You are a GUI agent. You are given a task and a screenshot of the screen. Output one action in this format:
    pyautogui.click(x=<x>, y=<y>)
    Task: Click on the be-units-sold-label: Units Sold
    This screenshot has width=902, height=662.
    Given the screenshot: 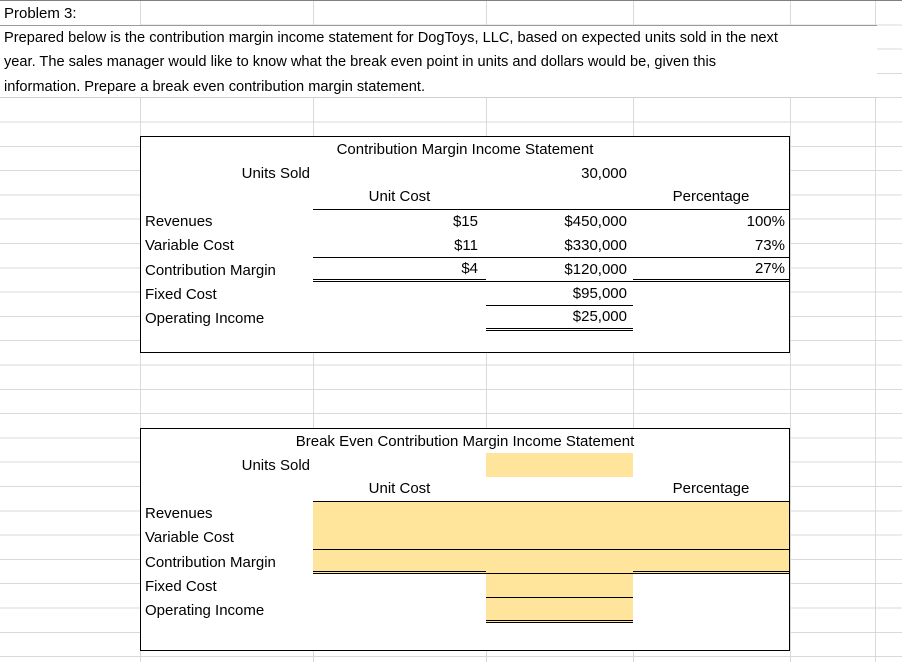 What is the action you would take?
    pyautogui.click(x=275, y=465)
    